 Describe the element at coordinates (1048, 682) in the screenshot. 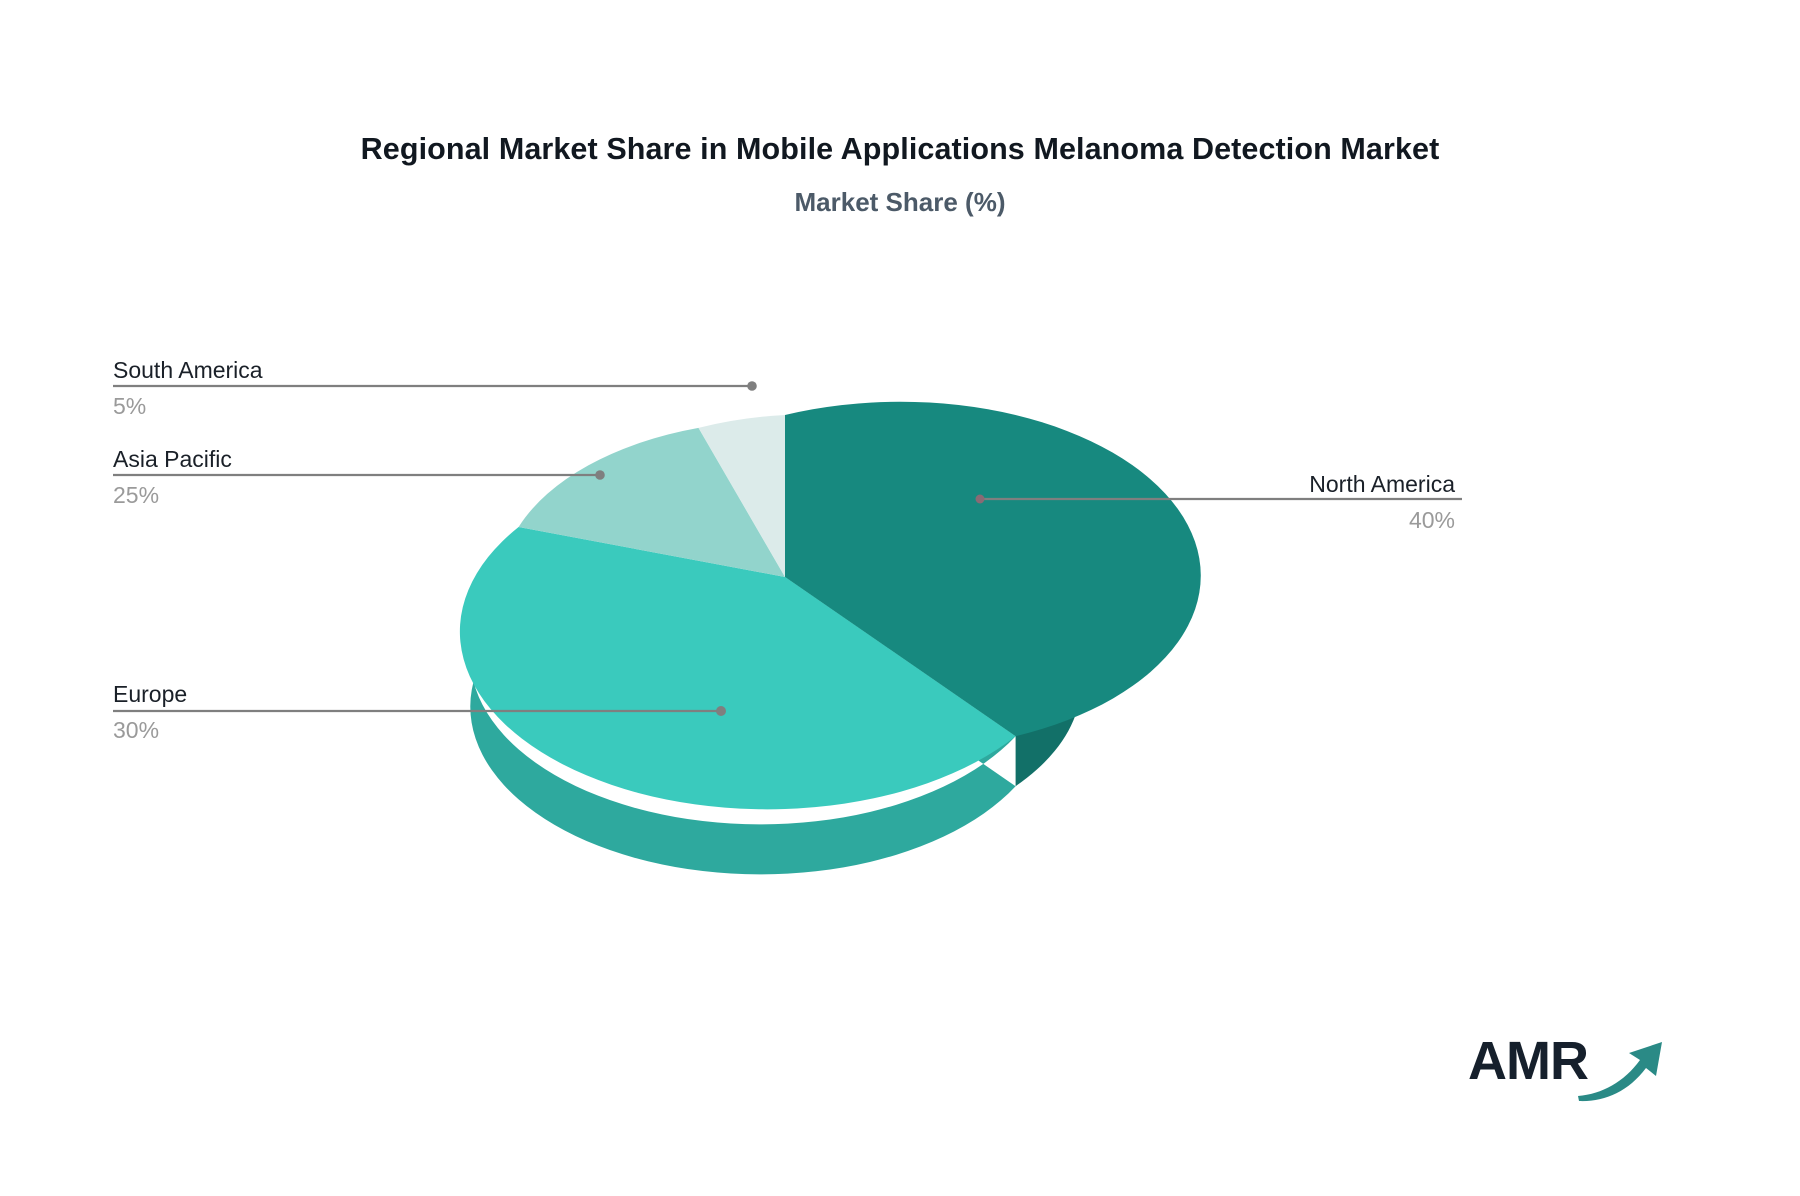

I see `pie-side-north-america` at that location.